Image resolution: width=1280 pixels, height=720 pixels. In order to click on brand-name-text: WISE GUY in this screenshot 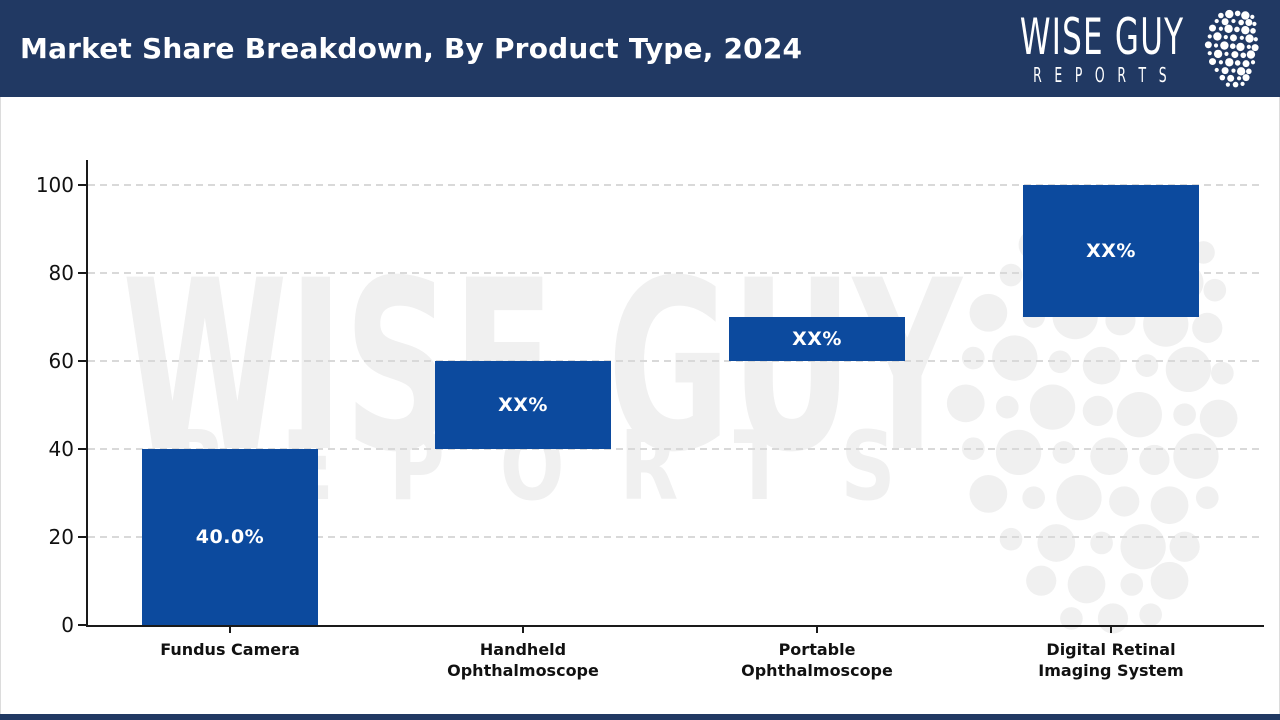, I will do `click(1101, 36)`.